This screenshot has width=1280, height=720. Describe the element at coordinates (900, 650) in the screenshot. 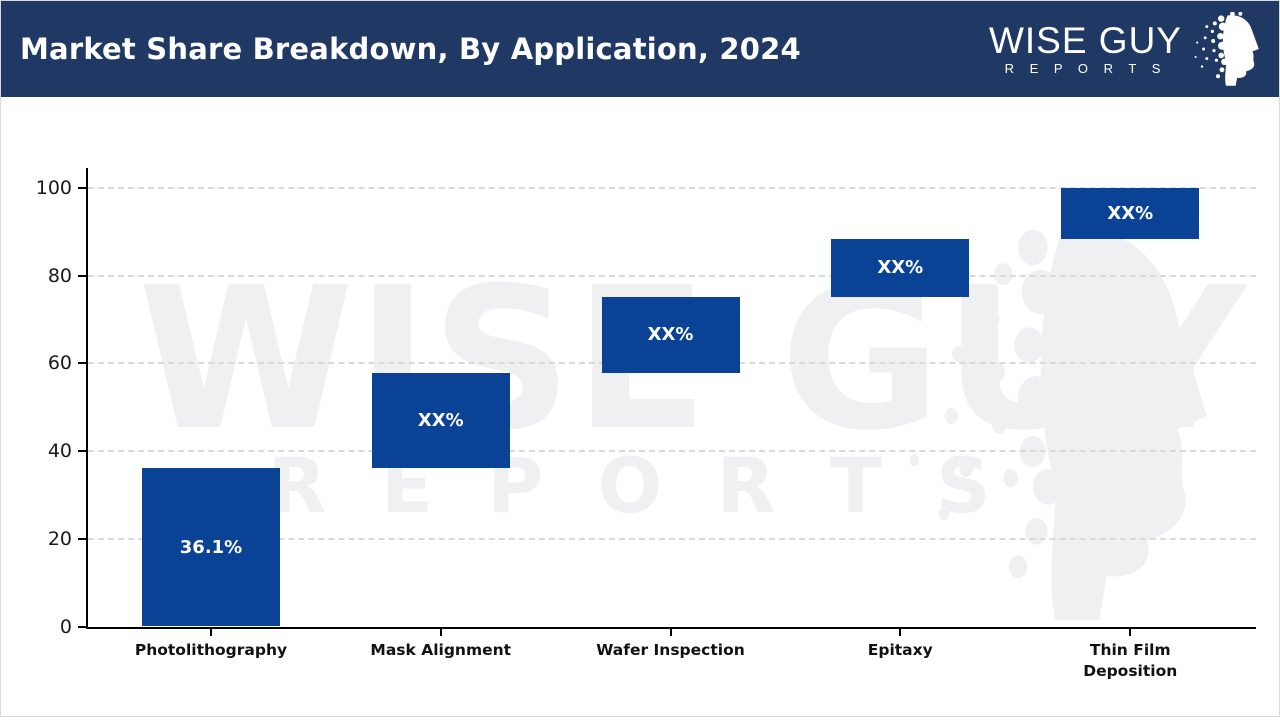

I see `category-label-epitaxy: Epitaxy` at that location.